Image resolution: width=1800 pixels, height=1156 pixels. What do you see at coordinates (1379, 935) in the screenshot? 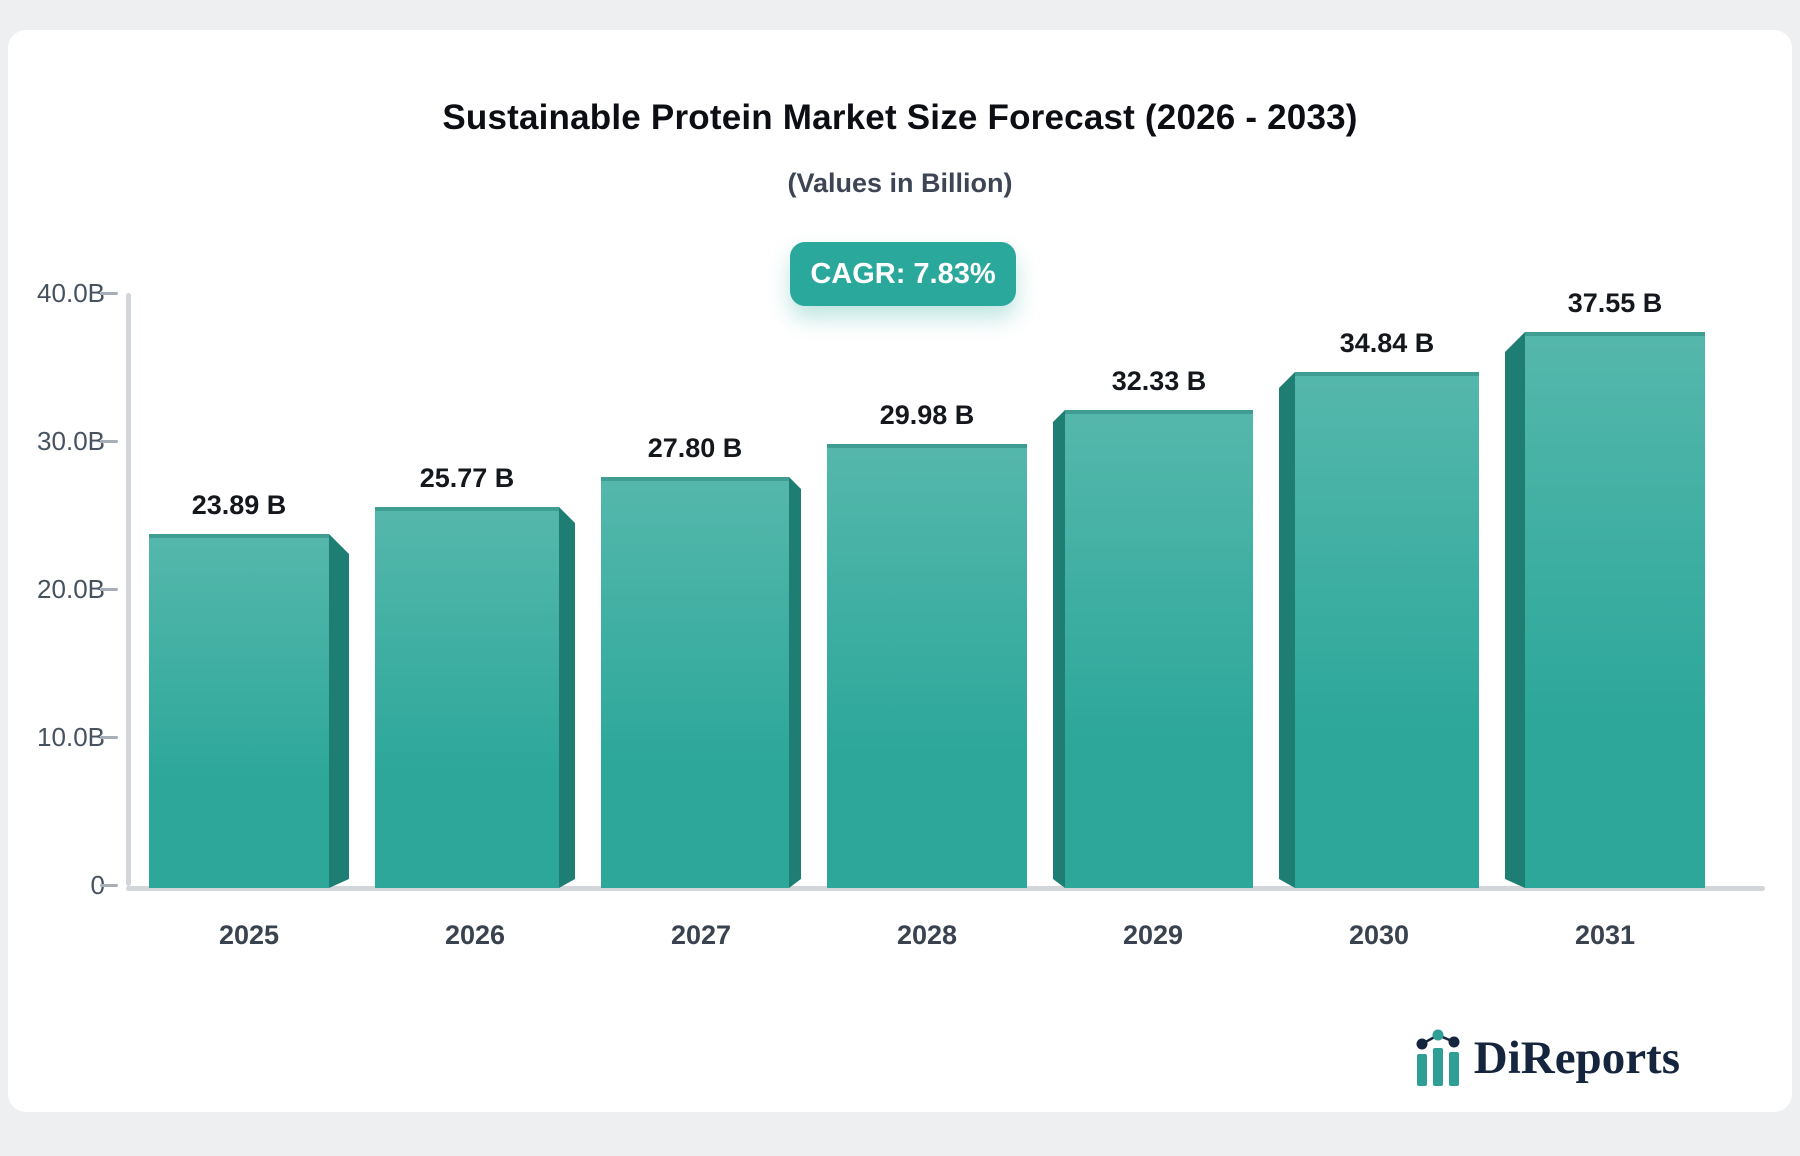
I see `x-tick-label-2030: 2030` at bounding box center [1379, 935].